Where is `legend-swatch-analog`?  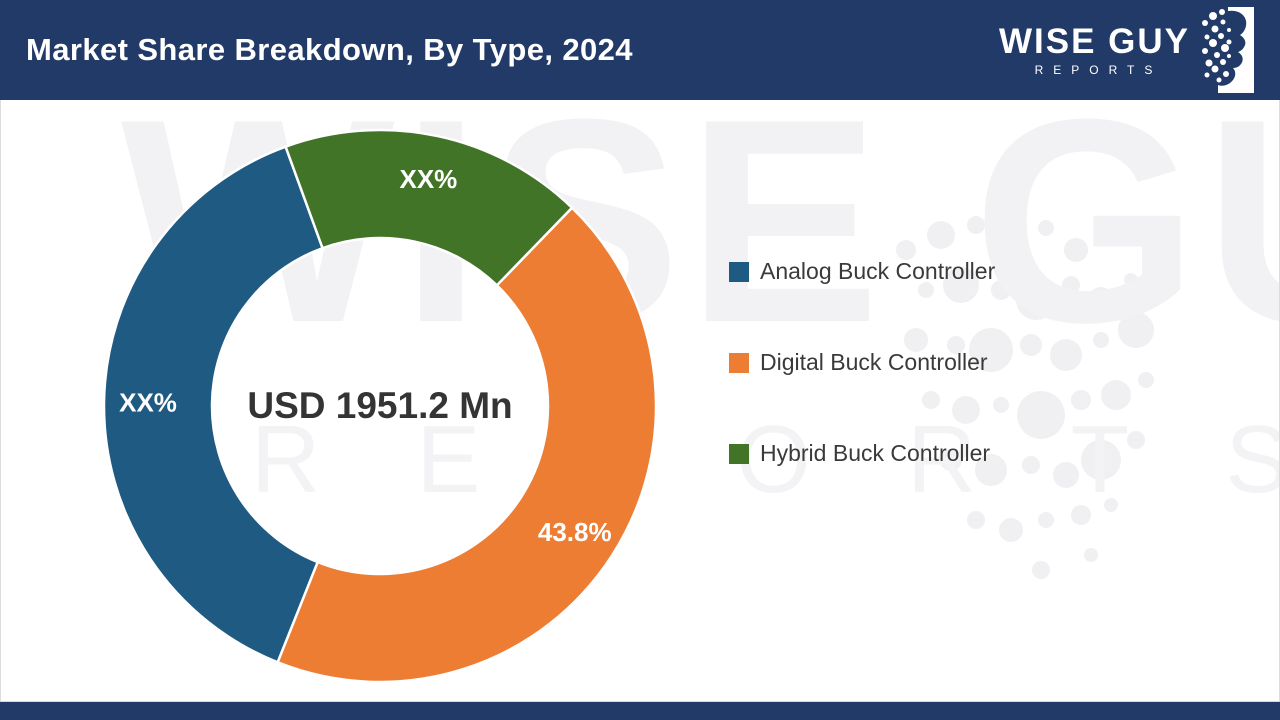 legend-swatch-analog is located at coordinates (739, 271).